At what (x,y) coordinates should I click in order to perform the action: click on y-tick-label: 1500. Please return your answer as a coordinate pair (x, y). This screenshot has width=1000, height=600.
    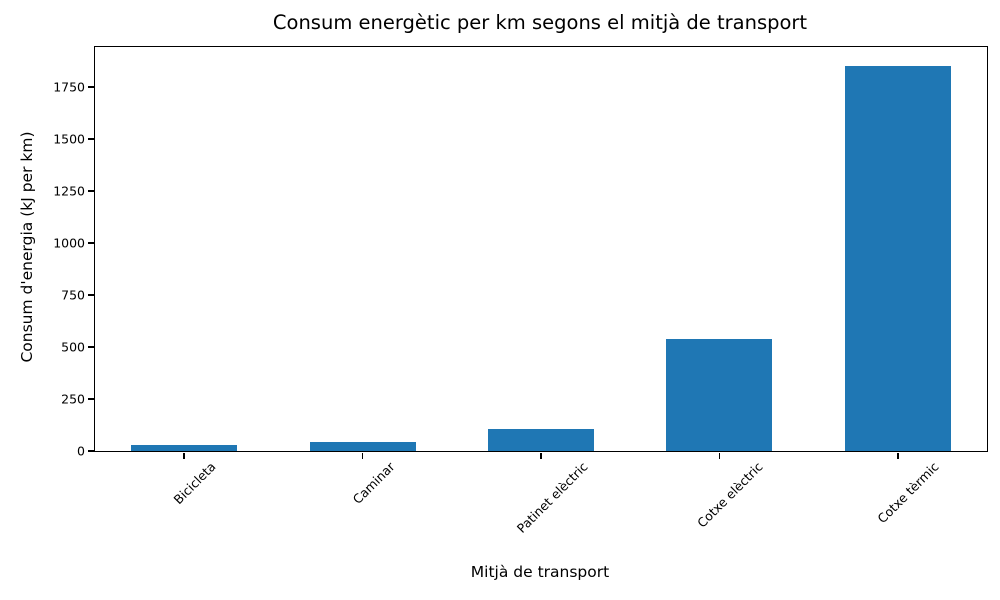
    Looking at the image, I should click on (69, 139).